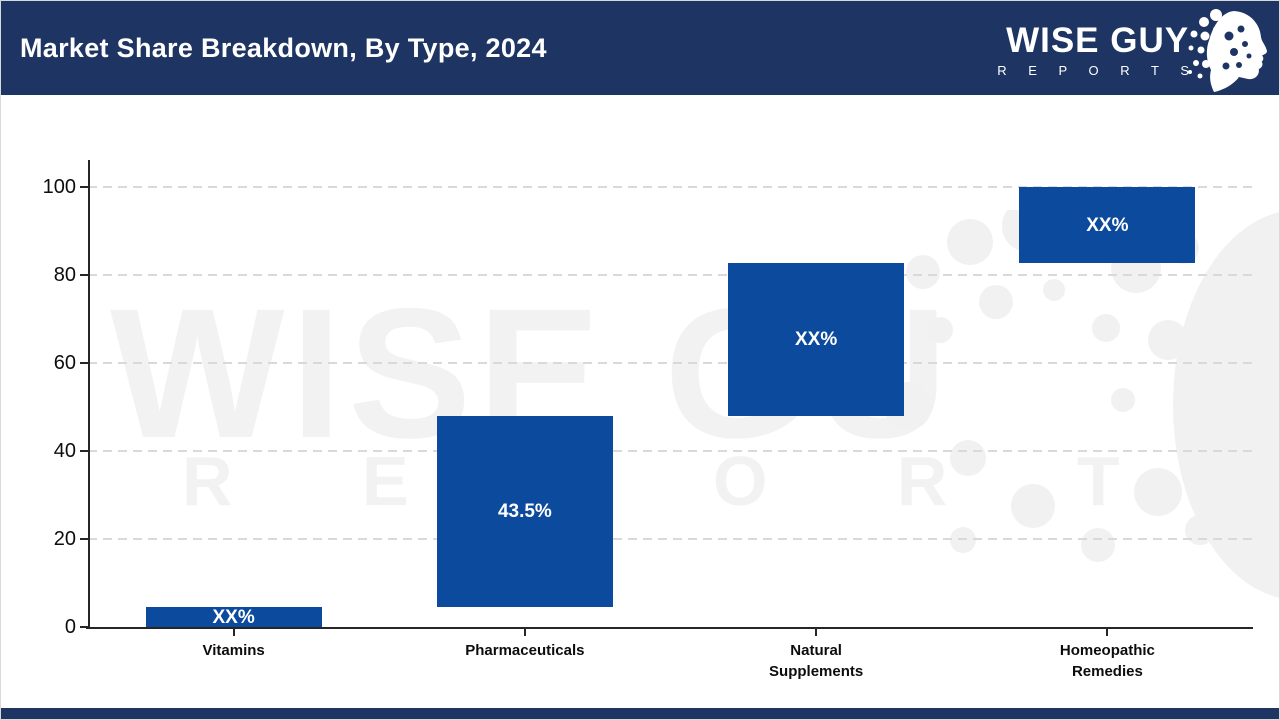 This screenshot has width=1280, height=720. What do you see at coordinates (1098, 40) in the screenshot?
I see `brand-name: WISE GUY` at bounding box center [1098, 40].